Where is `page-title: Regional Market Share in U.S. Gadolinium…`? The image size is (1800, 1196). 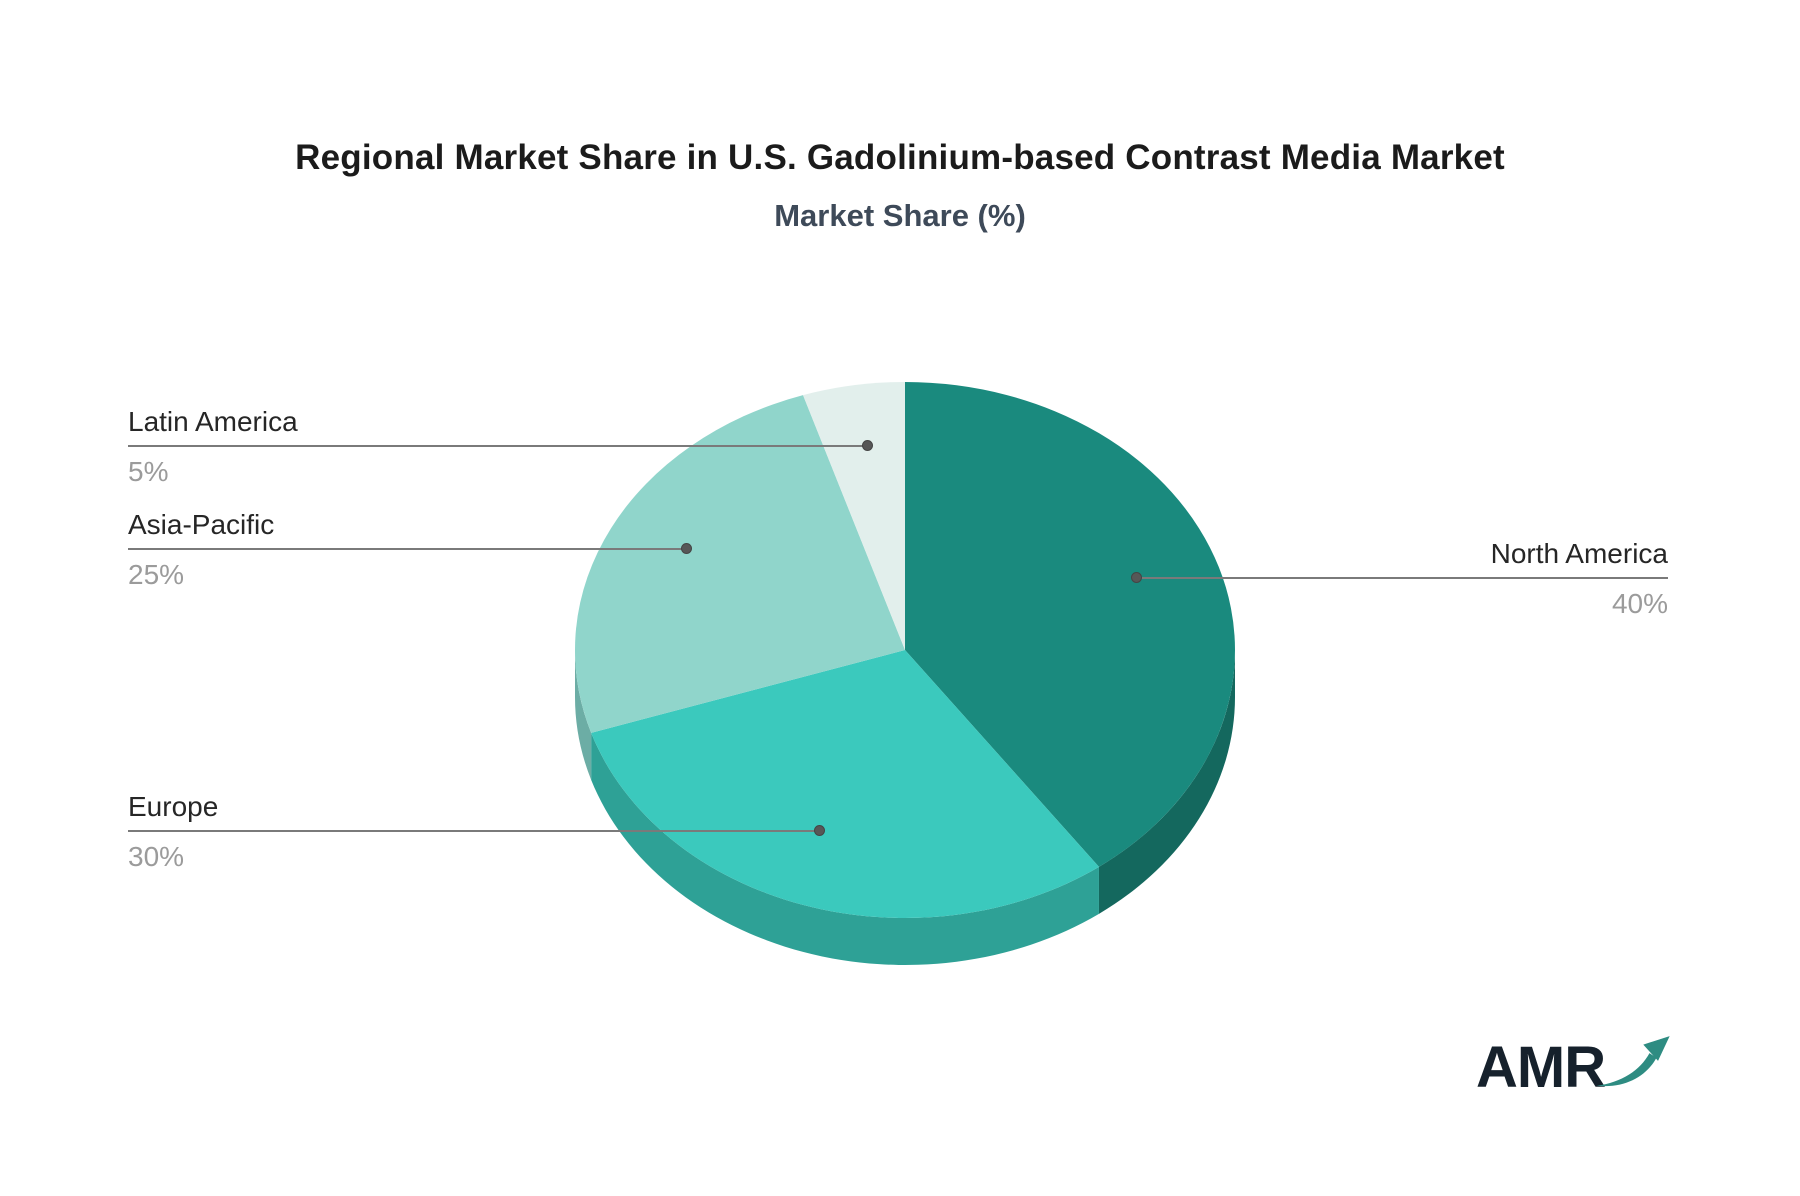
page-title: Regional Market Share in U.S. Gadolinium… is located at coordinates (900, 157).